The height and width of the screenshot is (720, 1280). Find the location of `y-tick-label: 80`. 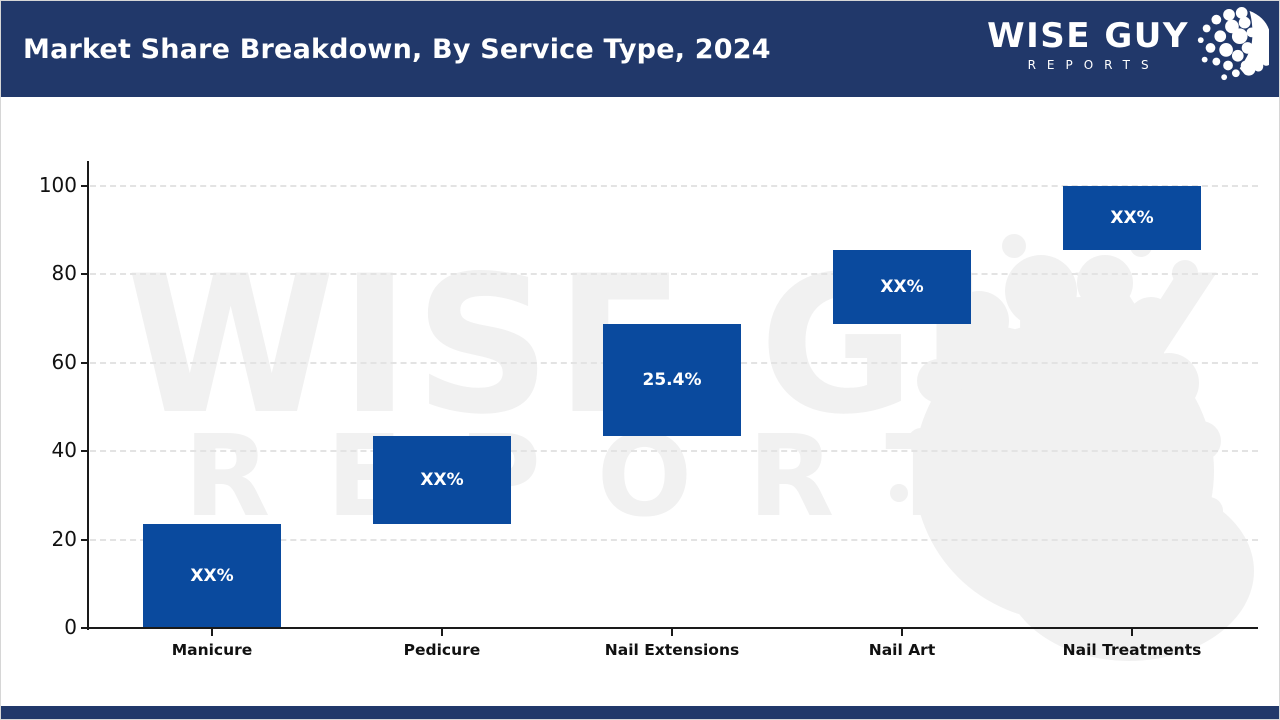

y-tick-label: 80 is located at coordinates (64, 273).